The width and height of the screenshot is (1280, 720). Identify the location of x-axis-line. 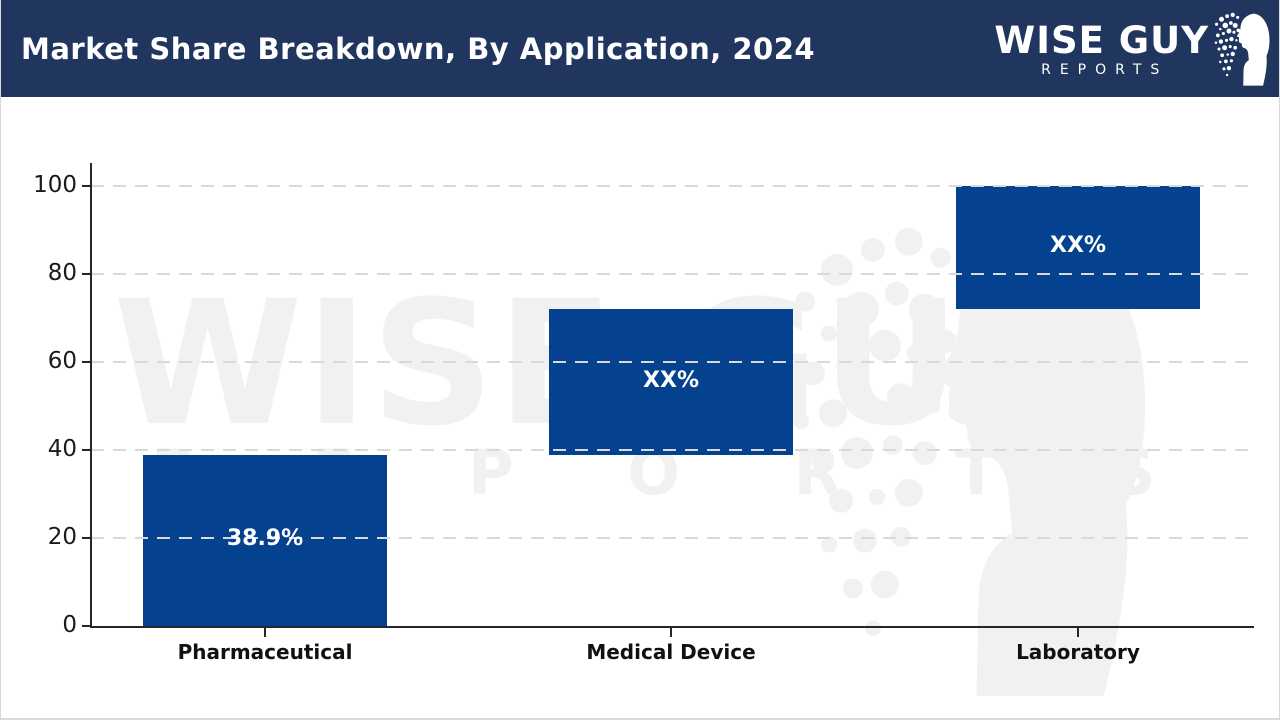
(672, 627).